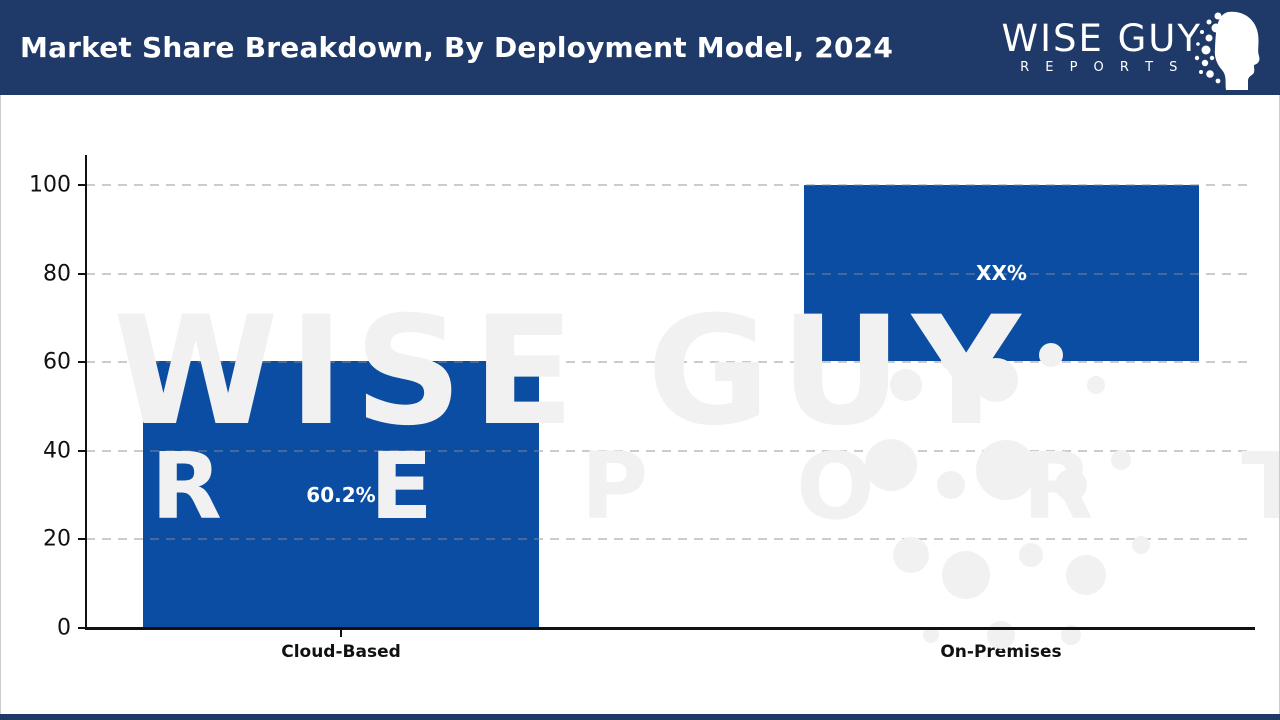  I want to click on bar-cloud-based, so click(341, 494).